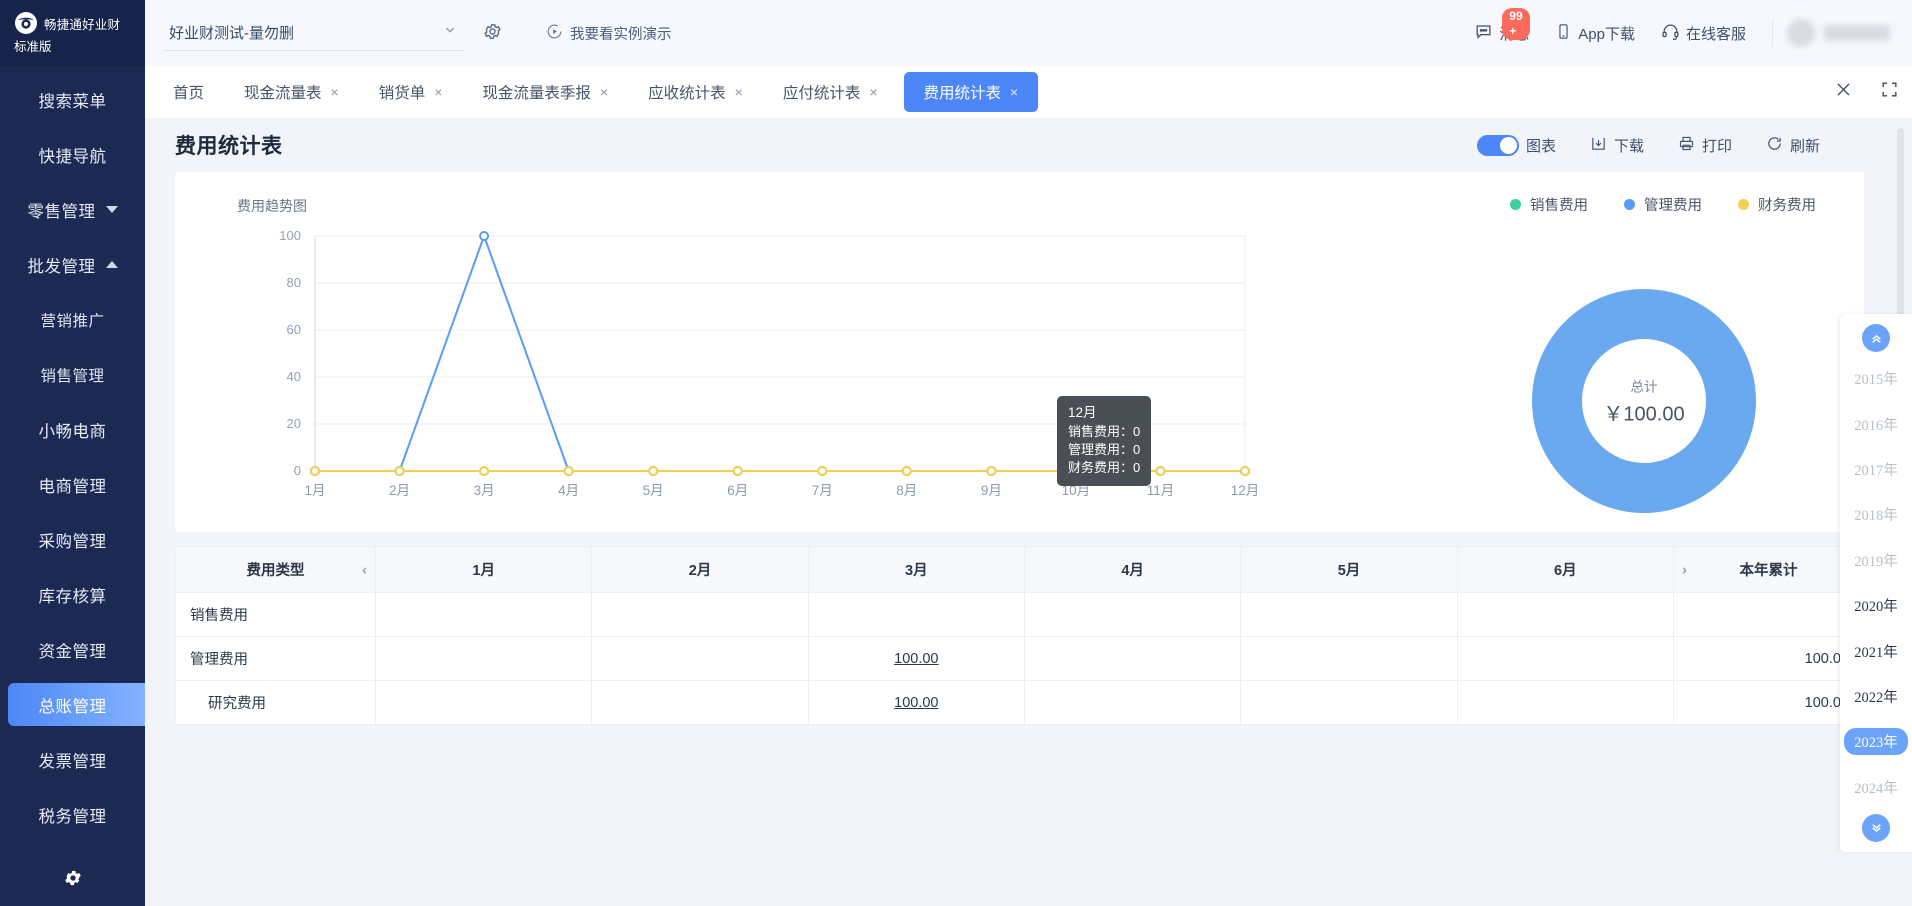 The width and height of the screenshot is (1912, 906). Describe the element at coordinates (1801, 33) in the screenshot. I see `avatar` at that location.